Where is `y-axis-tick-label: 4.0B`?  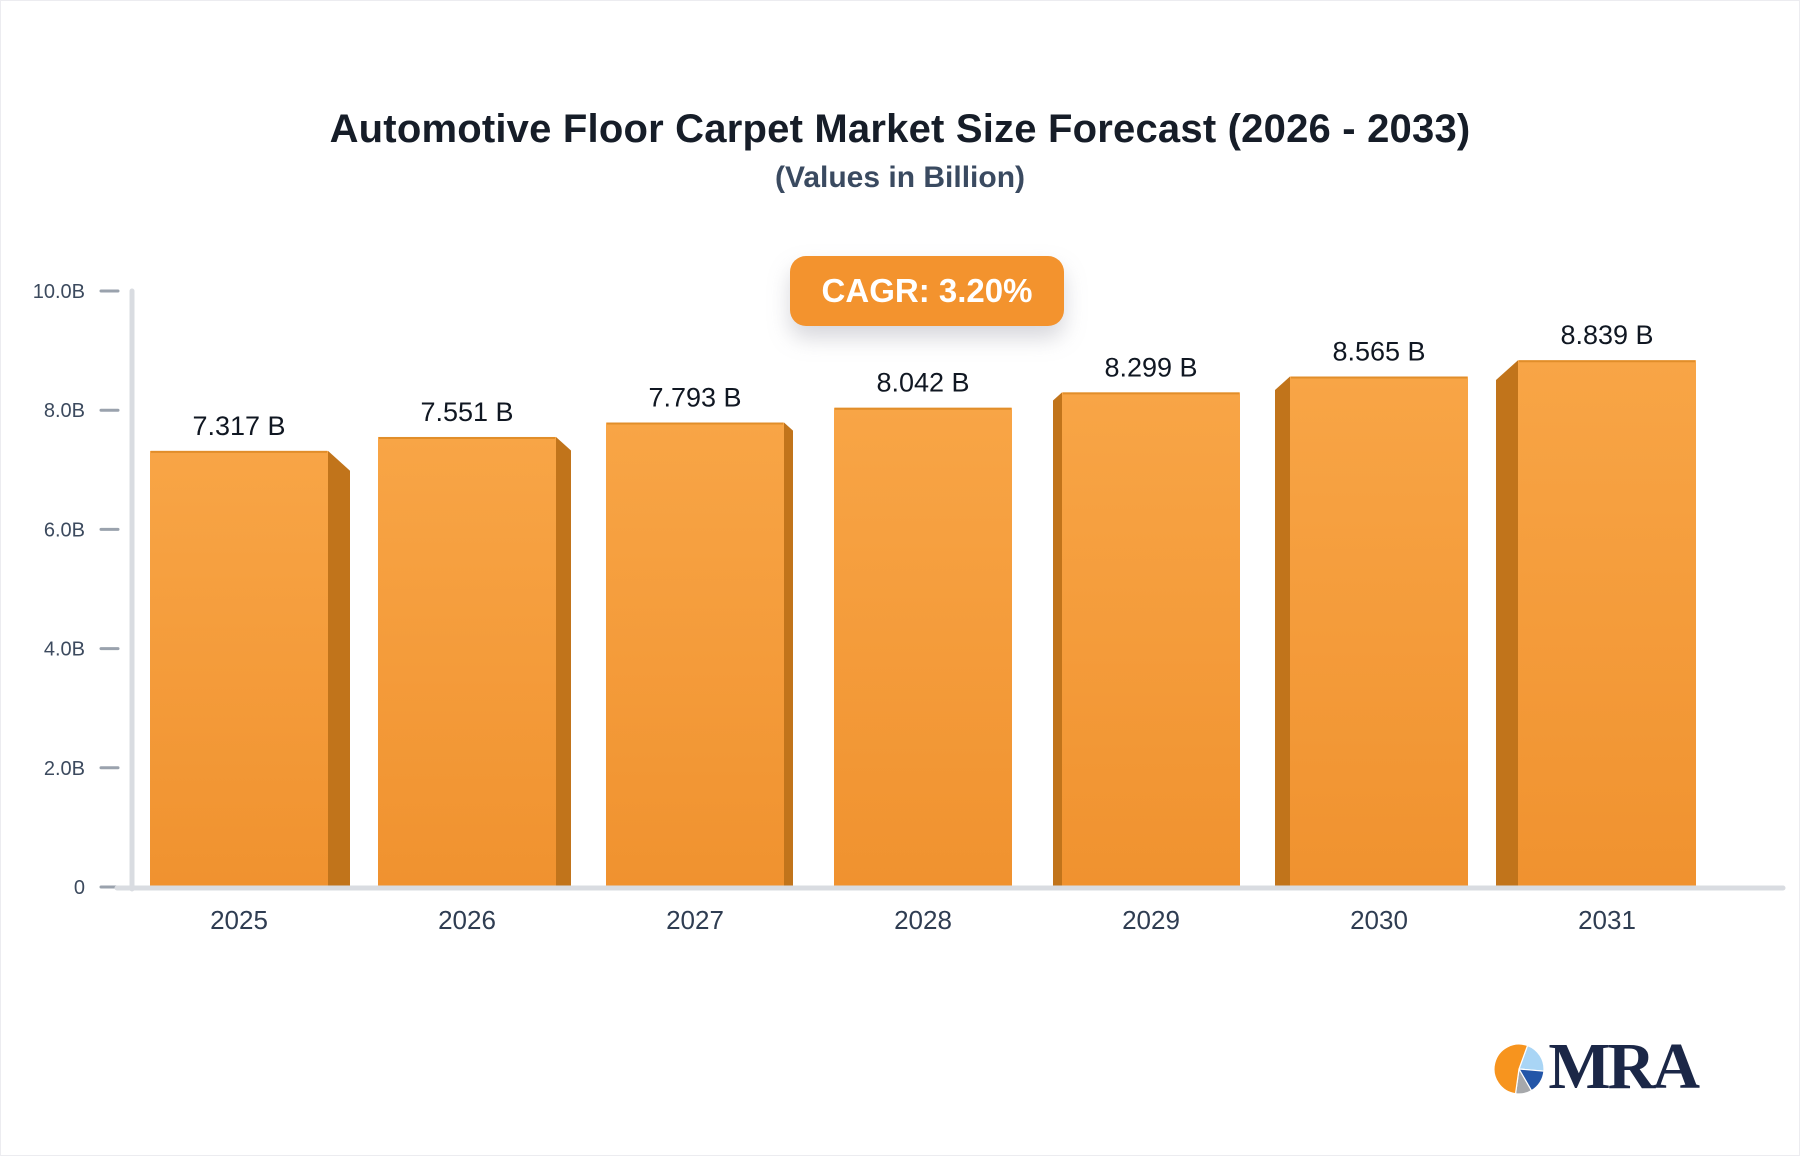
y-axis-tick-label: 4.0B is located at coordinates (64, 650).